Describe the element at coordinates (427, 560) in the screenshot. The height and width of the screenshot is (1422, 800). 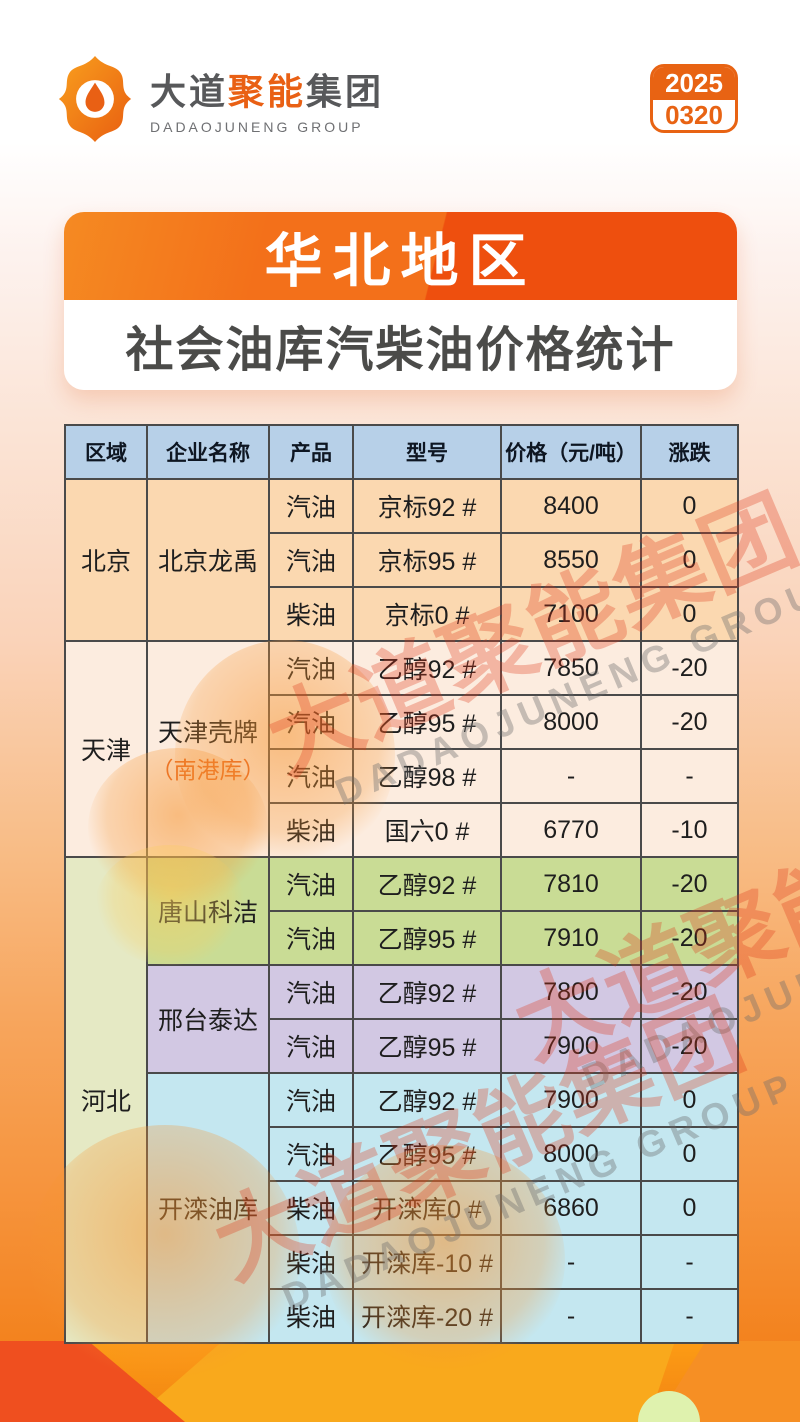
I see `model-cell: 京标95 #` at that location.